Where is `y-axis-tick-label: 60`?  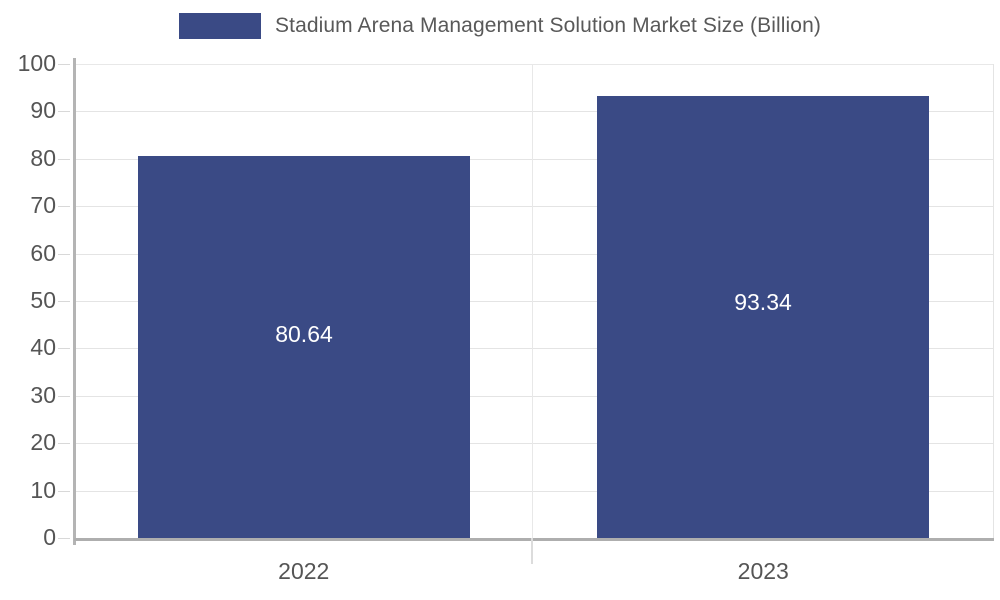 y-axis-tick-label: 60 is located at coordinates (43, 252).